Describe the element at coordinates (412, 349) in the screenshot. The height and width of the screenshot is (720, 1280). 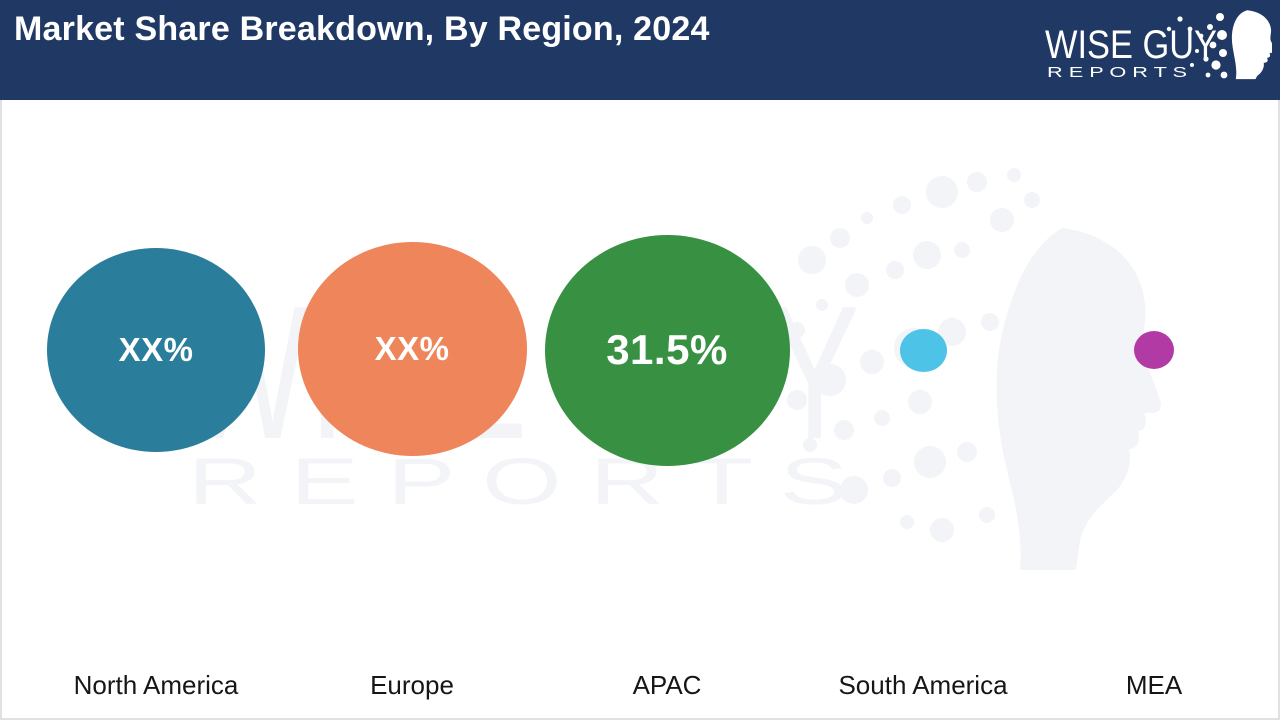
I see `bubble-europe: XX%` at that location.